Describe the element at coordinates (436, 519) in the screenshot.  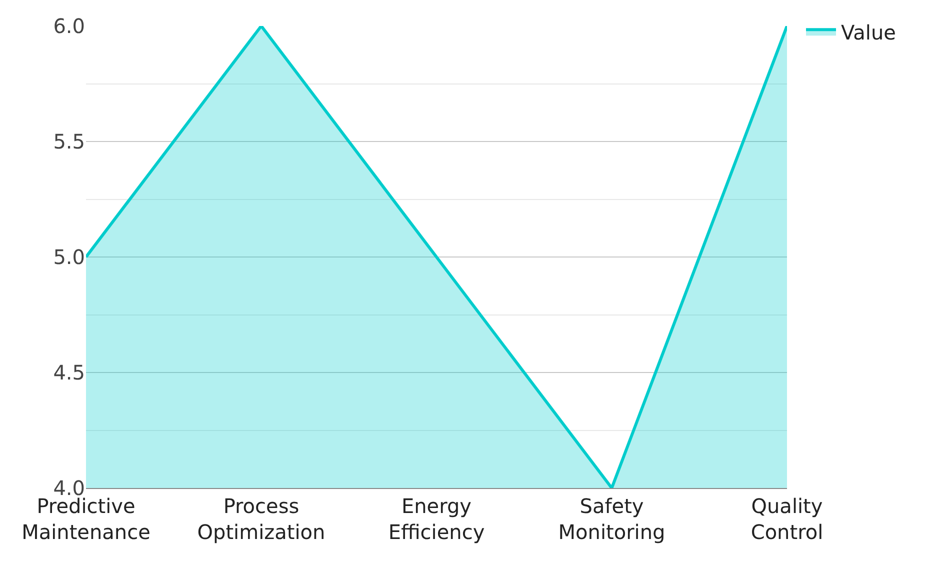
I see `x-tick-label: Energy Efficiency` at that location.